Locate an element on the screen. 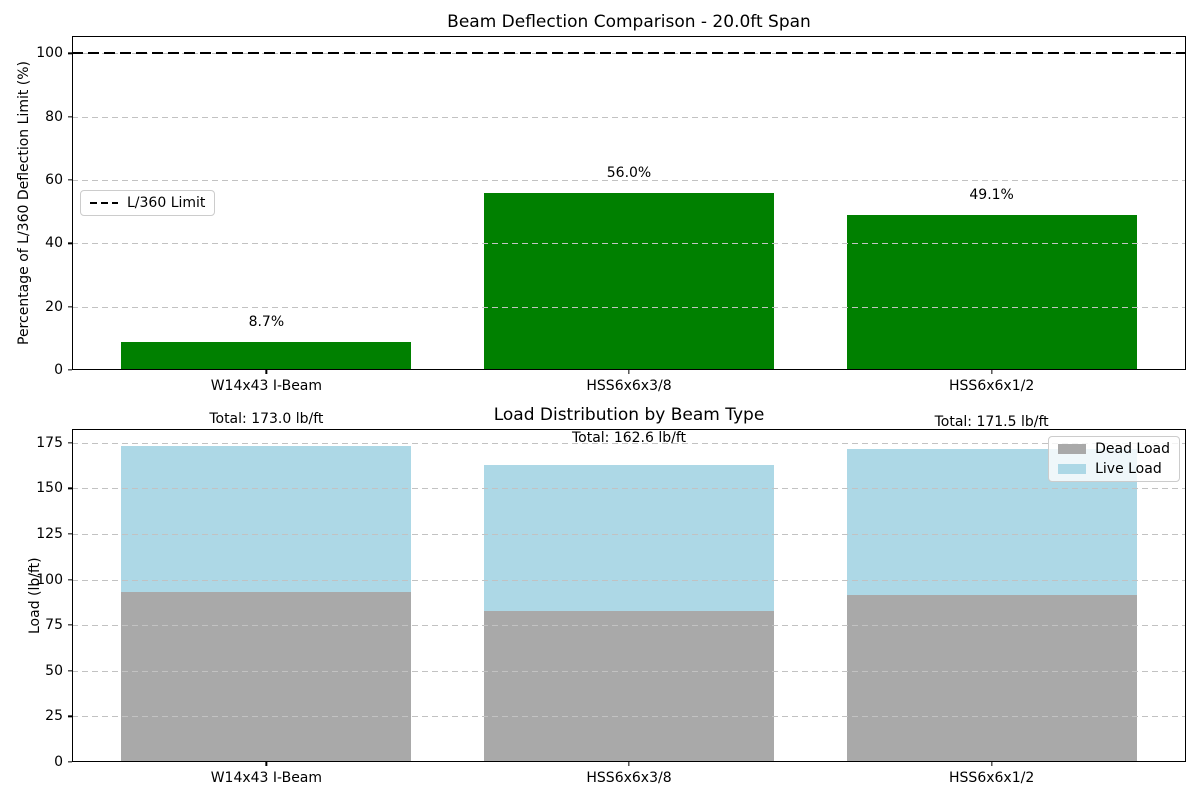 This screenshot has width=1200, height=800. y-tick-label: 175 is located at coordinates (49, 442).